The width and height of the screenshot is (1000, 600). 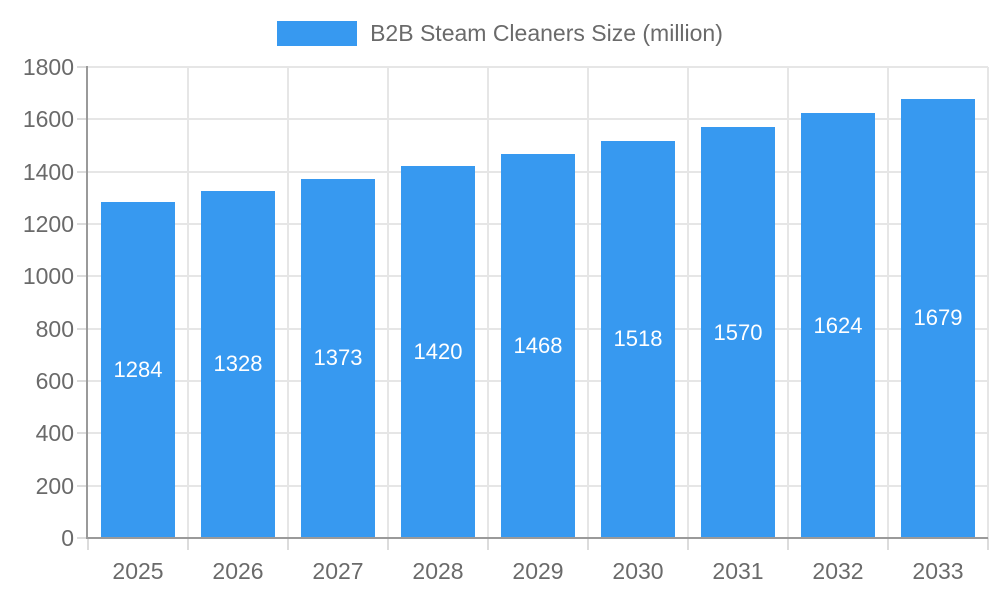 What do you see at coordinates (48, 67) in the screenshot?
I see `y-axis-label: 1800` at bounding box center [48, 67].